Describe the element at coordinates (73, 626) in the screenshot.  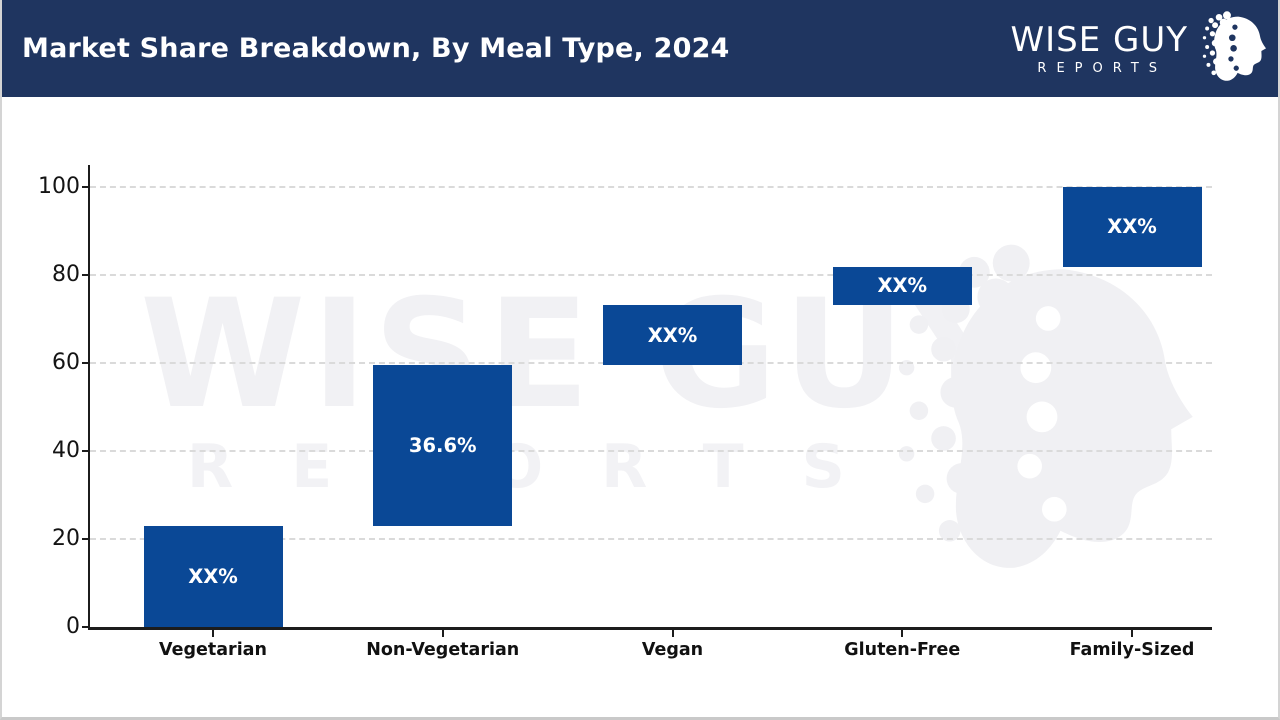
I see `y-tick-label: 0` at that location.